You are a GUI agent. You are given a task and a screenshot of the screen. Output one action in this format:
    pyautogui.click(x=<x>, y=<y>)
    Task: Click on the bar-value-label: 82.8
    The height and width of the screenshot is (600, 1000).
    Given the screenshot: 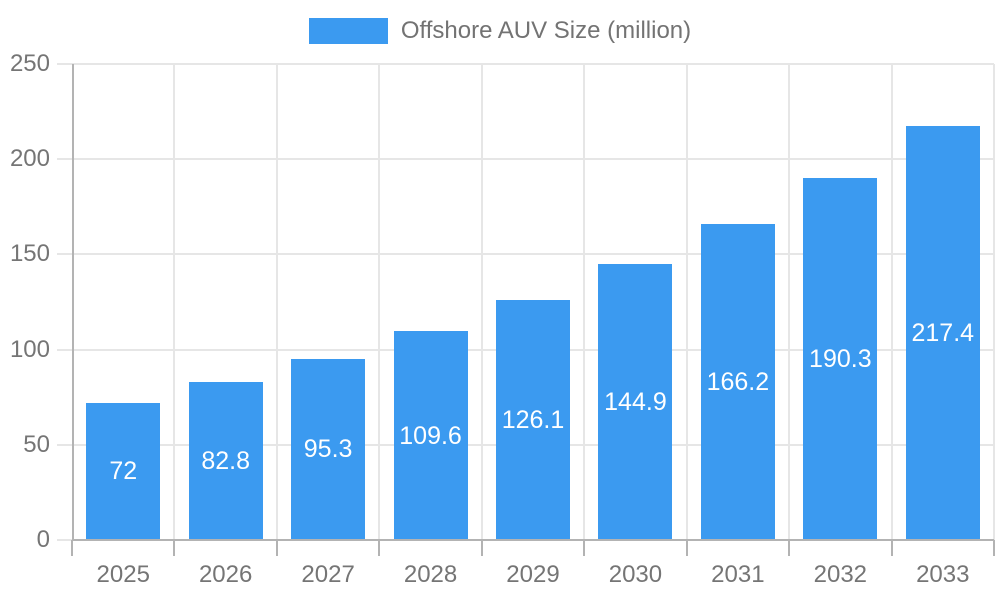 What is the action you would take?
    pyautogui.click(x=225, y=461)
    